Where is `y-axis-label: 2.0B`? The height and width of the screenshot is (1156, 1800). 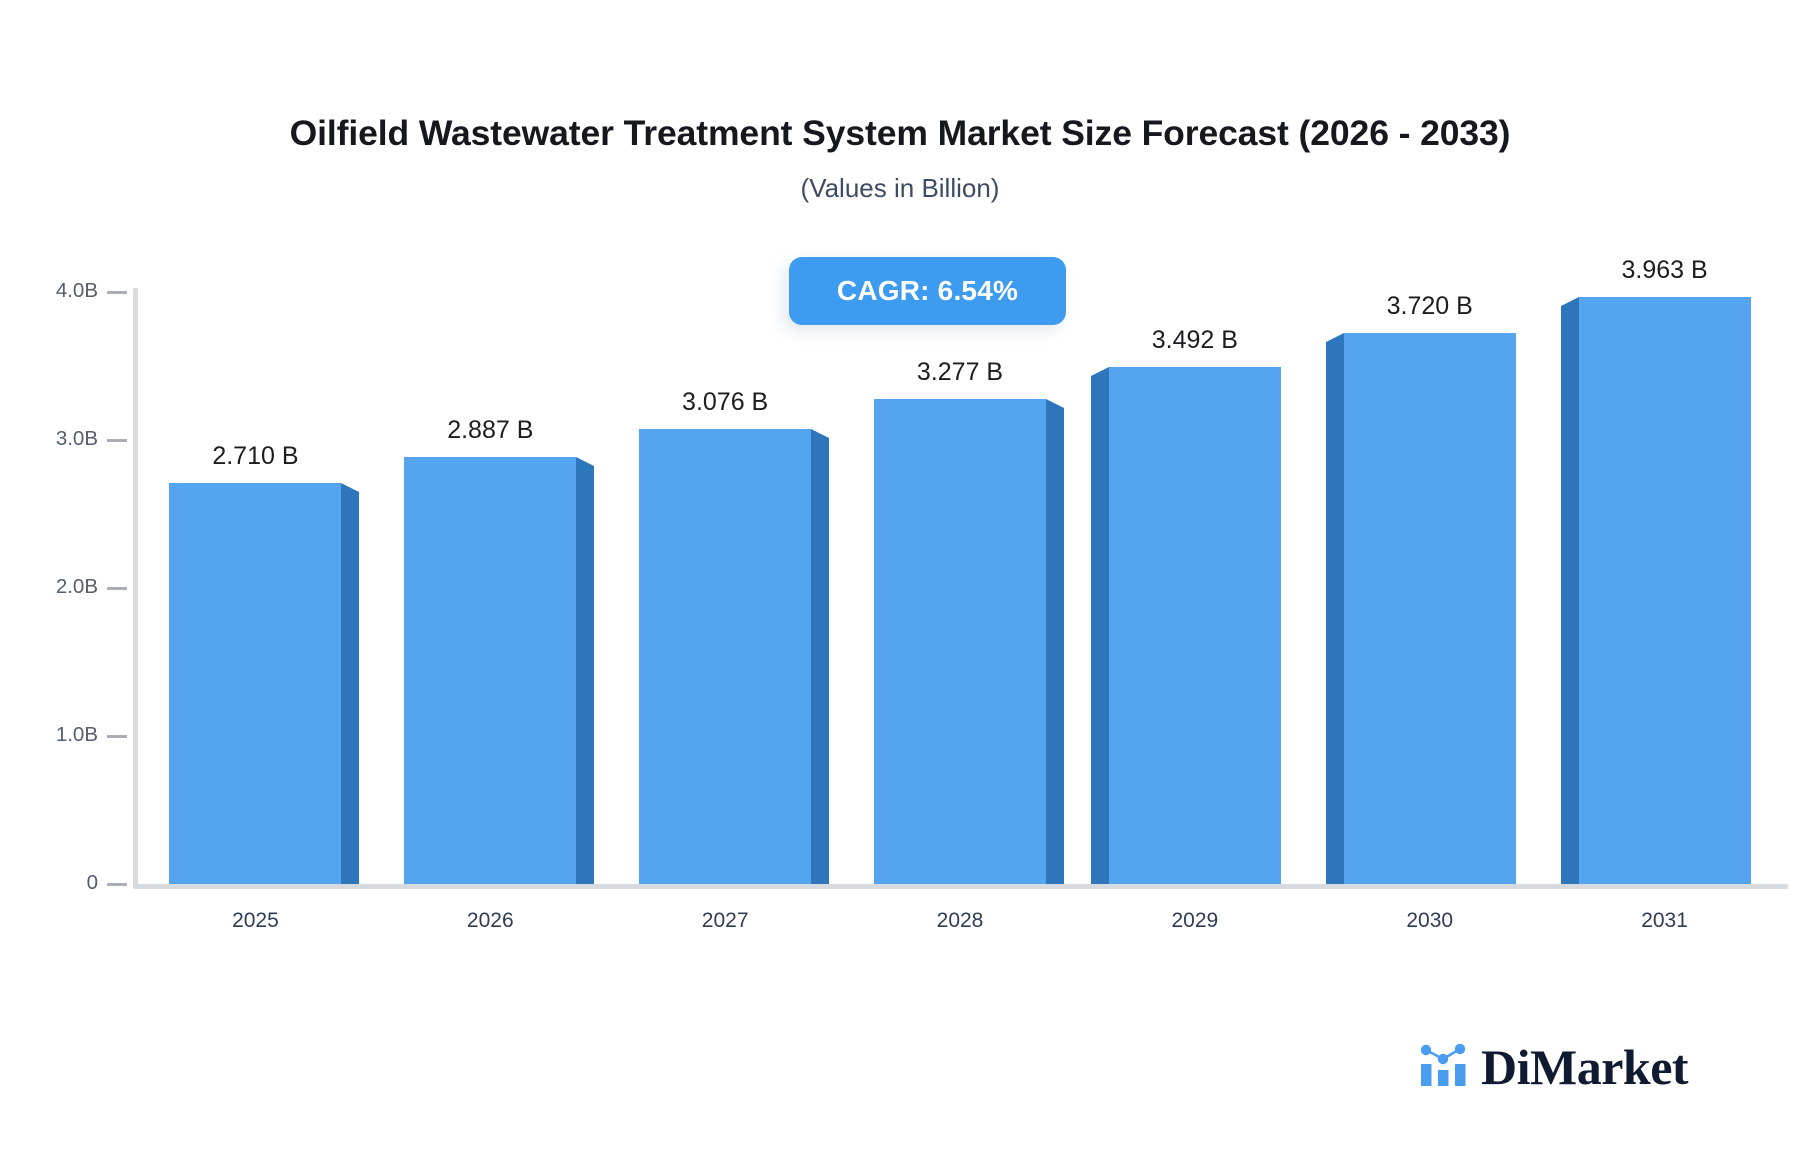 y-axis-label: 2.0B is located at coordinates (76, 586).